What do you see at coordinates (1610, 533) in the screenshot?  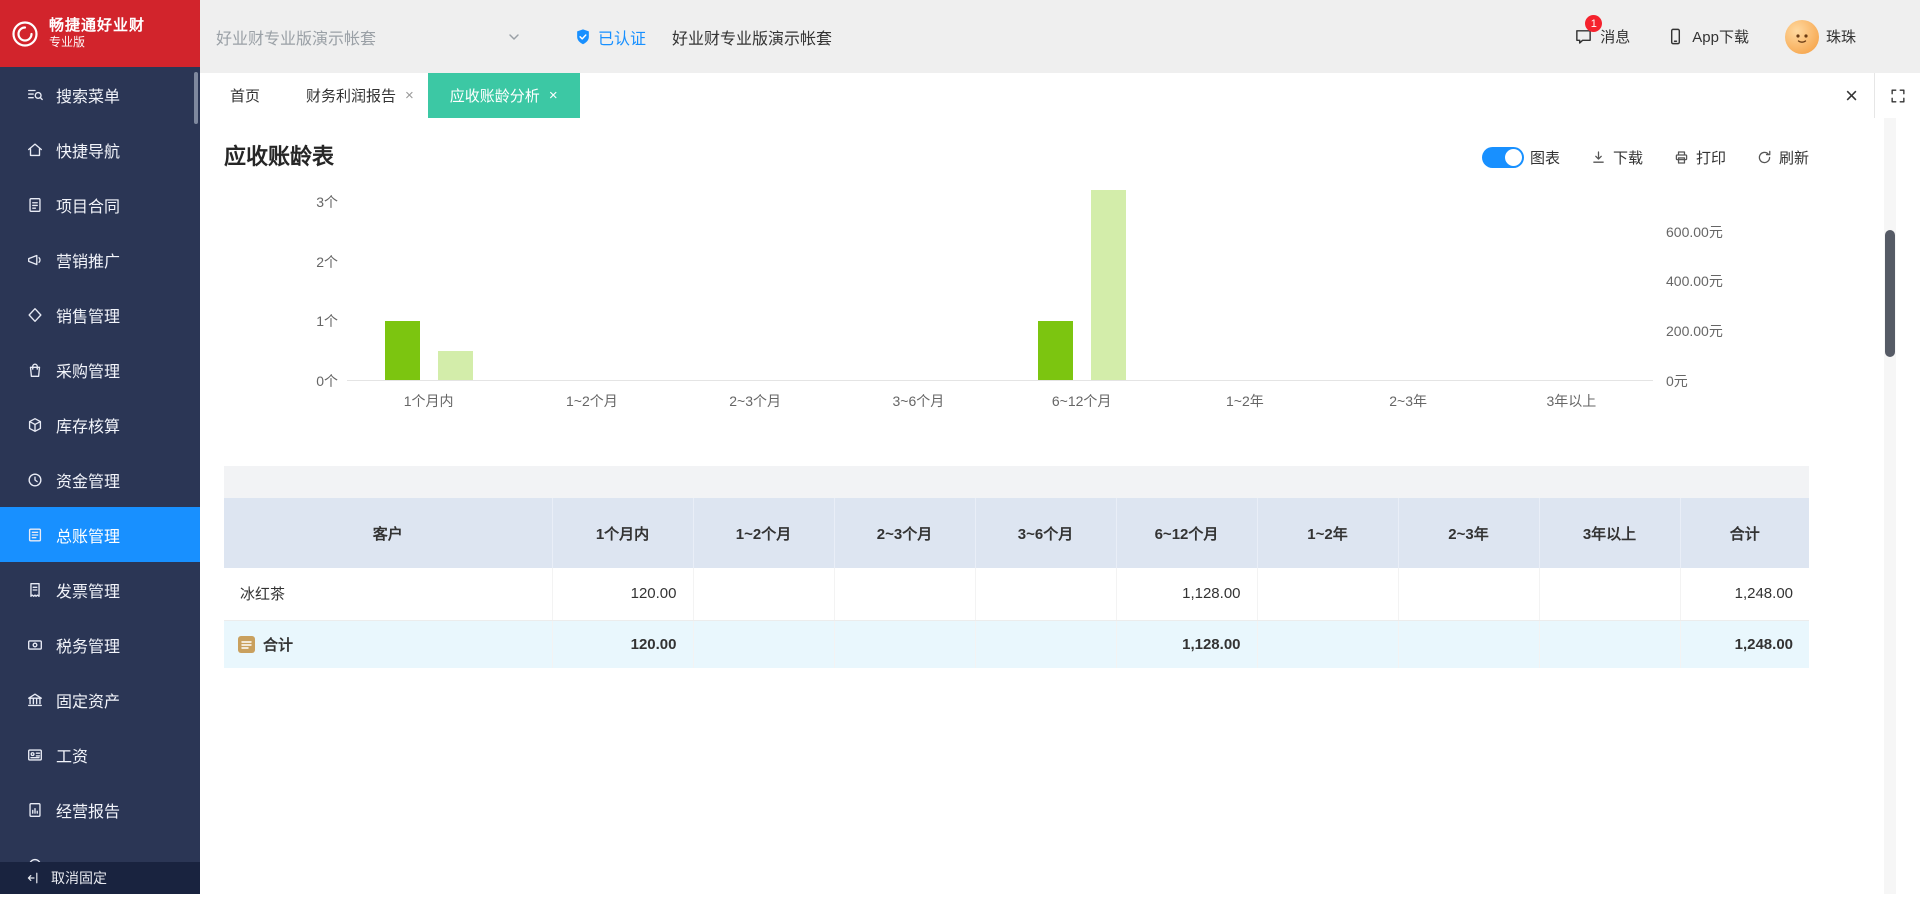 I see `col-header: 3年以上` at bounding box center [1610, 533].